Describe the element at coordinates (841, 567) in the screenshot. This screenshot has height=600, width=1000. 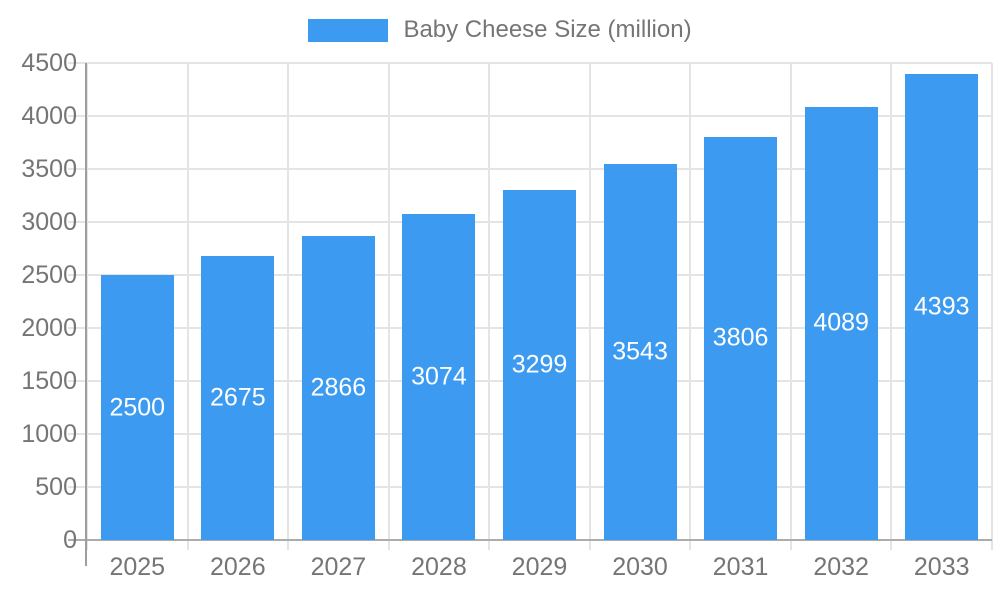
I see `x-axis-tick-label: 2032` at that location.